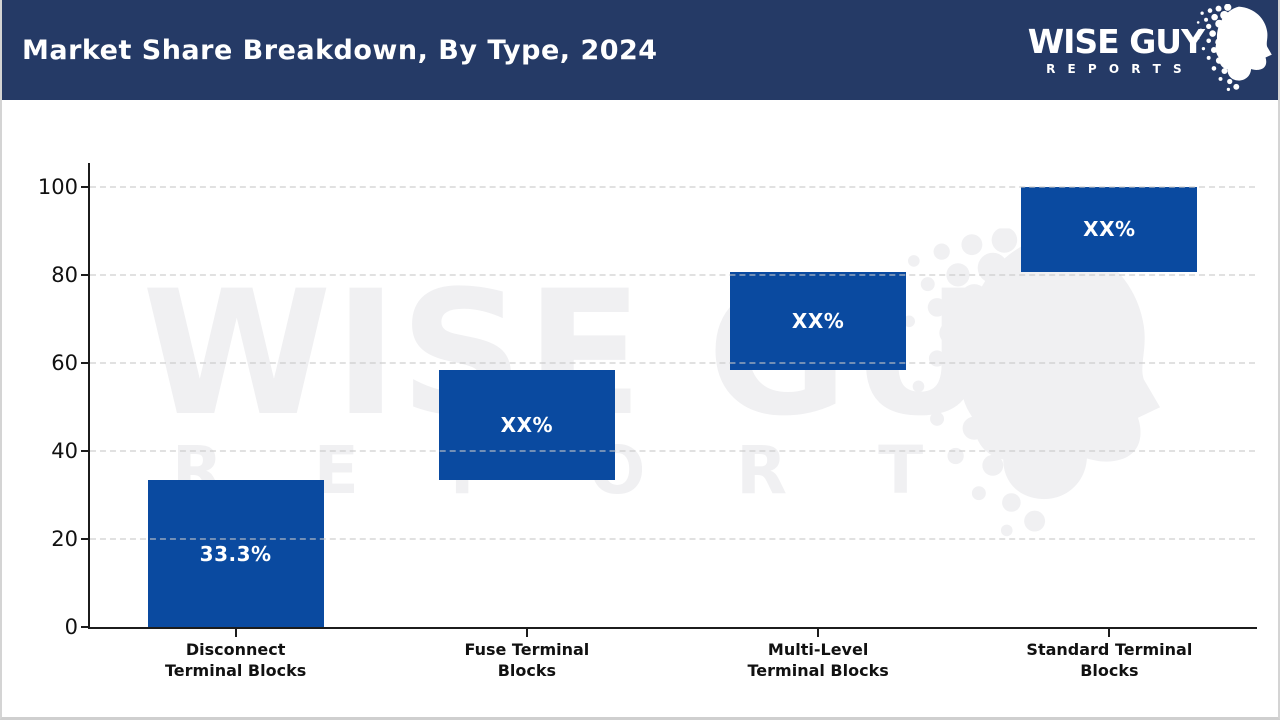 This screenshot has width=1280, height=720. What do you see at coordinates (89, 396) in the screenshot?
I see `y-axis-line` at bounding box center [89, 396].